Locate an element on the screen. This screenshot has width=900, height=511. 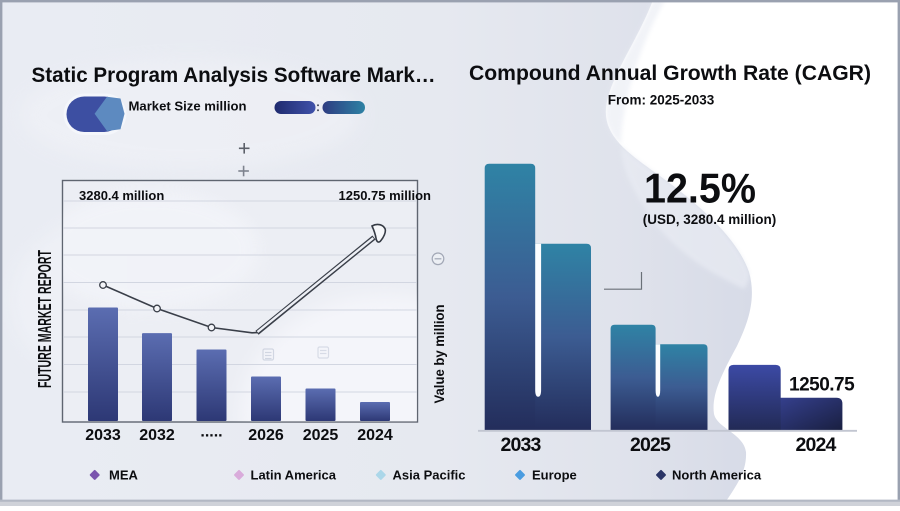
svg-text: 1250.75 million is located at coordinates (385, 195).